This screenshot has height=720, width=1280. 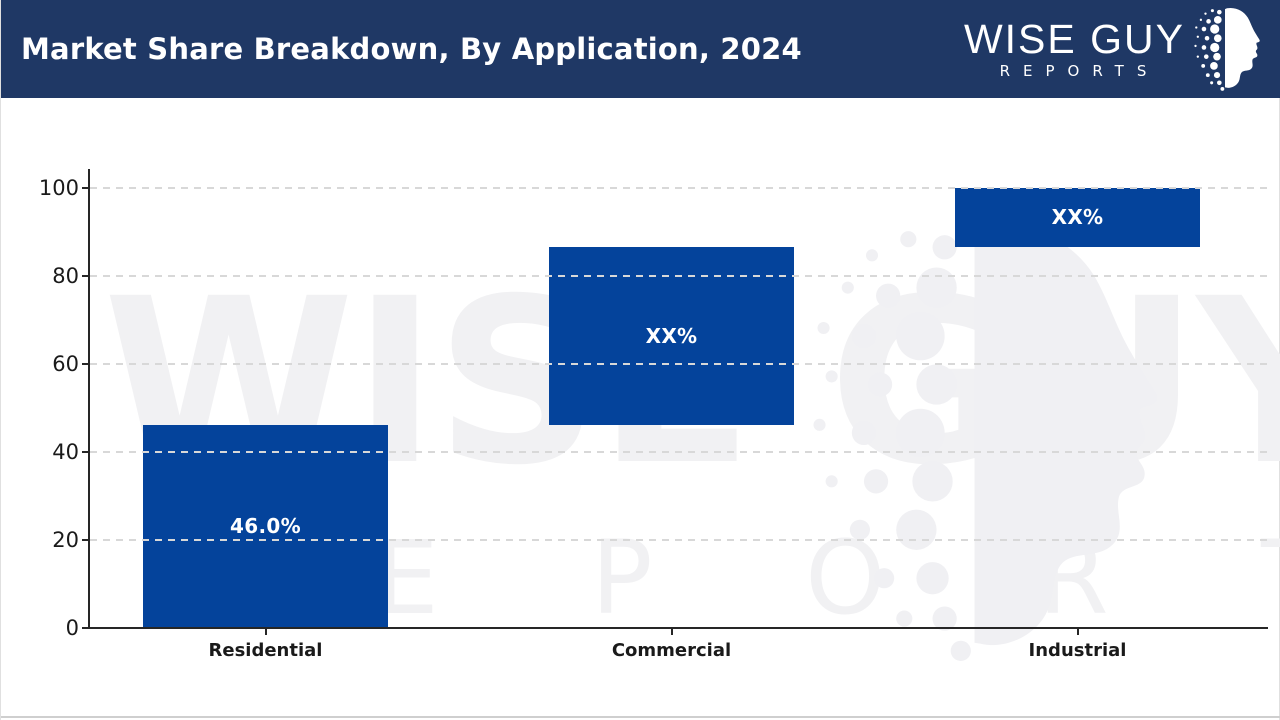 What do you see at coordinates (640, 717) in the screenshot?
I see `bottom-divider` at bounding box center [640, 717].